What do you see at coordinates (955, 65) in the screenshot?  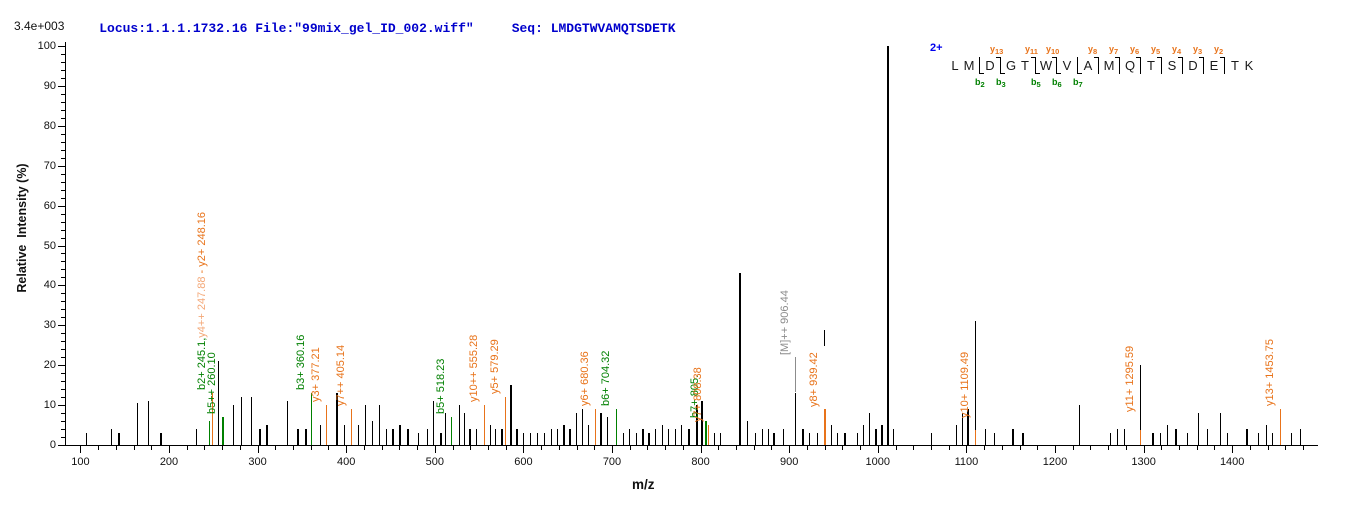 I see `residue: L` at bounding box center [955, 65].